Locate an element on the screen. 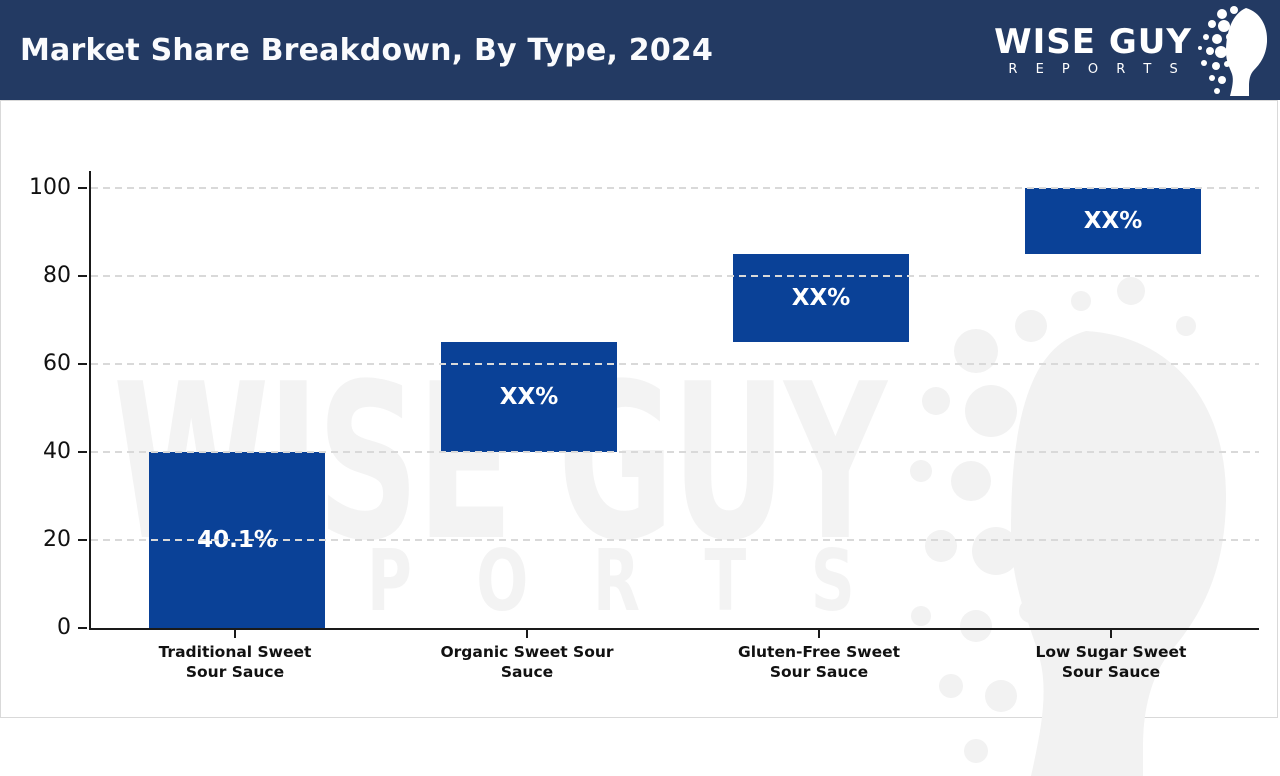 Image resolution: width=1280 pixels, height=776 pixels. y-tick-label: 20 is located at coordinates (57, 540).